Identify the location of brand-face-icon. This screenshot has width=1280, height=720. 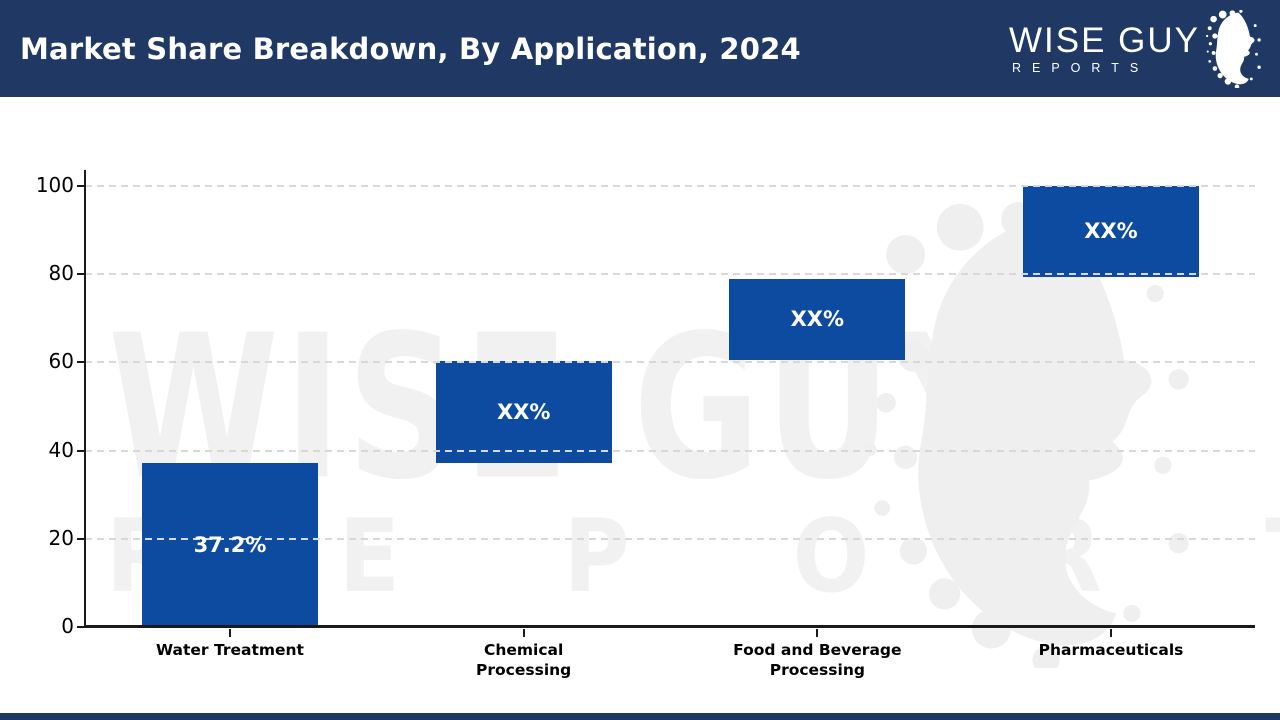
(1233, 48).